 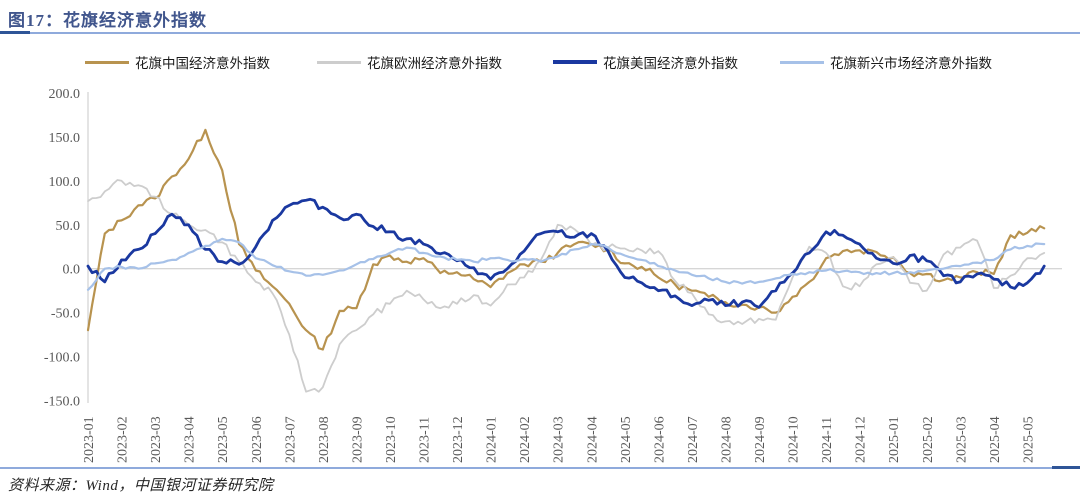 What do you see at coordinates (65, 314) in the screenshot?
I see `svg-text: -50.0` at bounding box center [65, 314].